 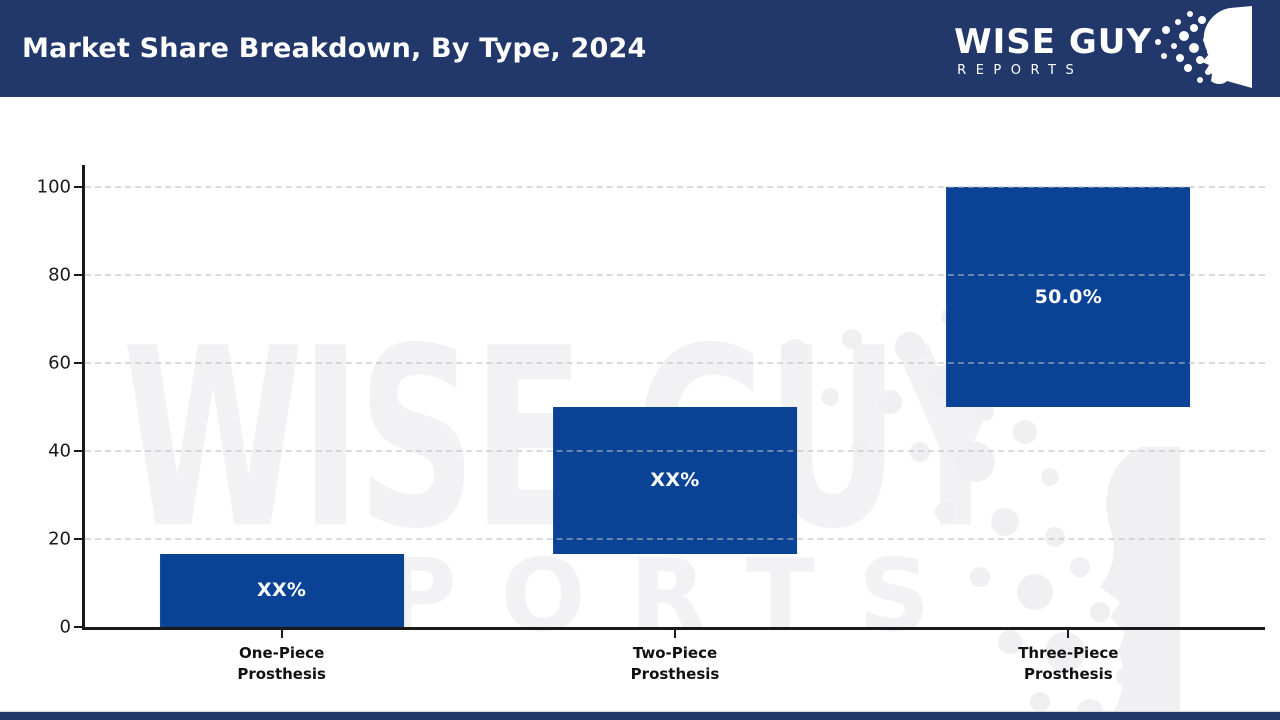 I want to click on bar-2: XX%, so click(x=675, y=480).